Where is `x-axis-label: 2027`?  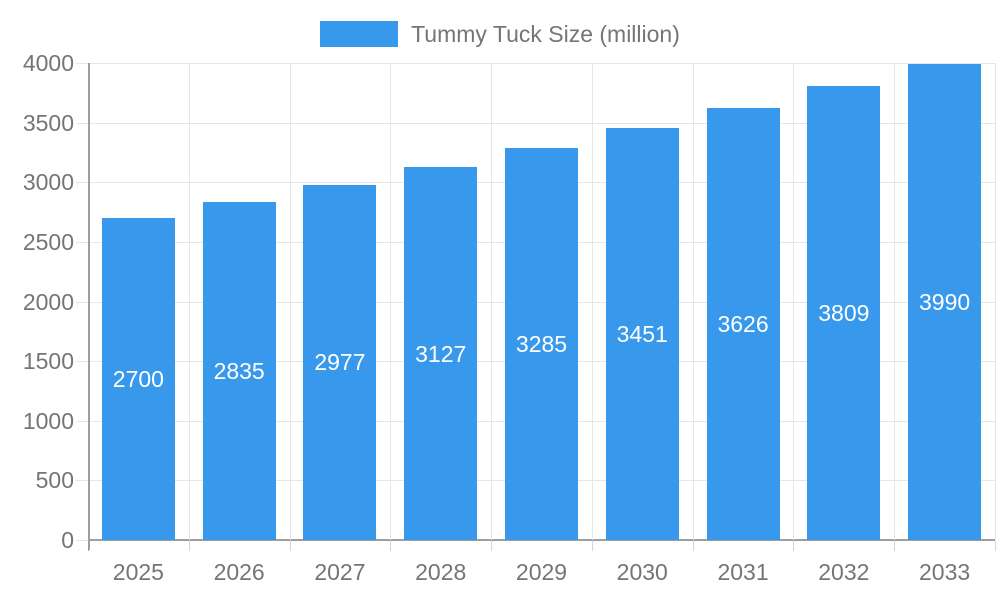
x-axis-label: 2027 is located at coordinates (340, 572).